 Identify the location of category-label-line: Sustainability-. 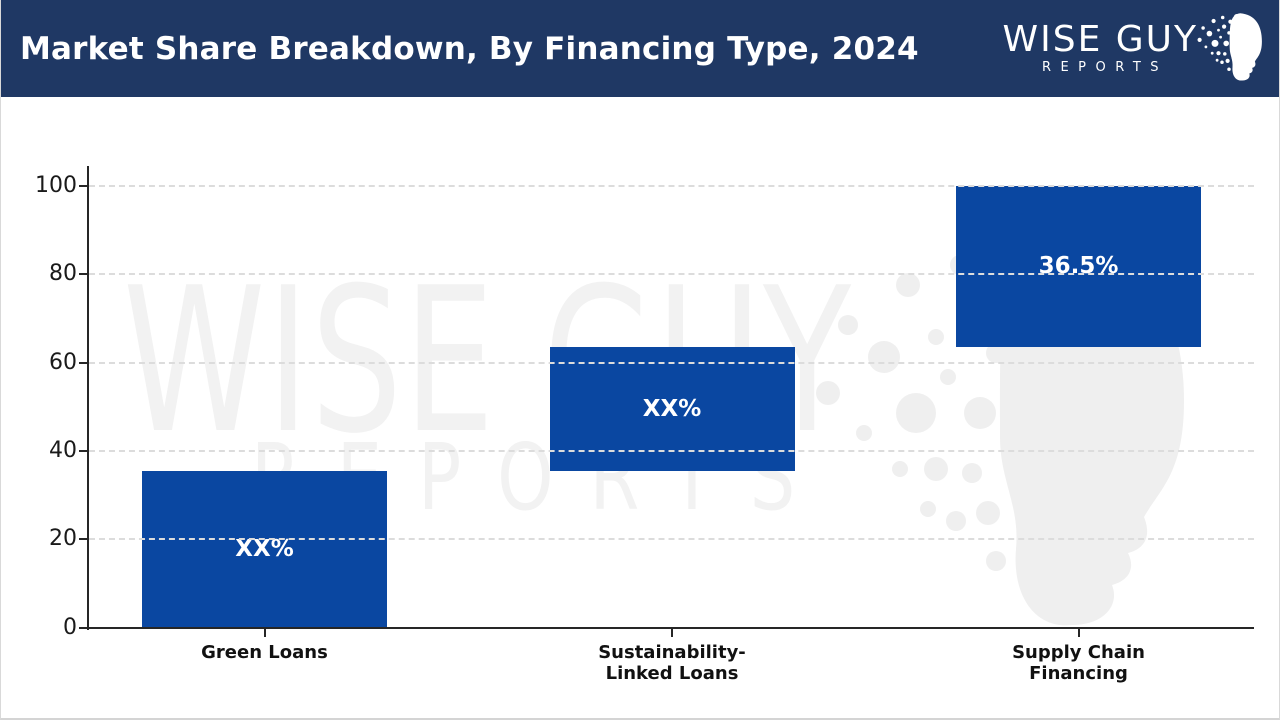
(672, 652).